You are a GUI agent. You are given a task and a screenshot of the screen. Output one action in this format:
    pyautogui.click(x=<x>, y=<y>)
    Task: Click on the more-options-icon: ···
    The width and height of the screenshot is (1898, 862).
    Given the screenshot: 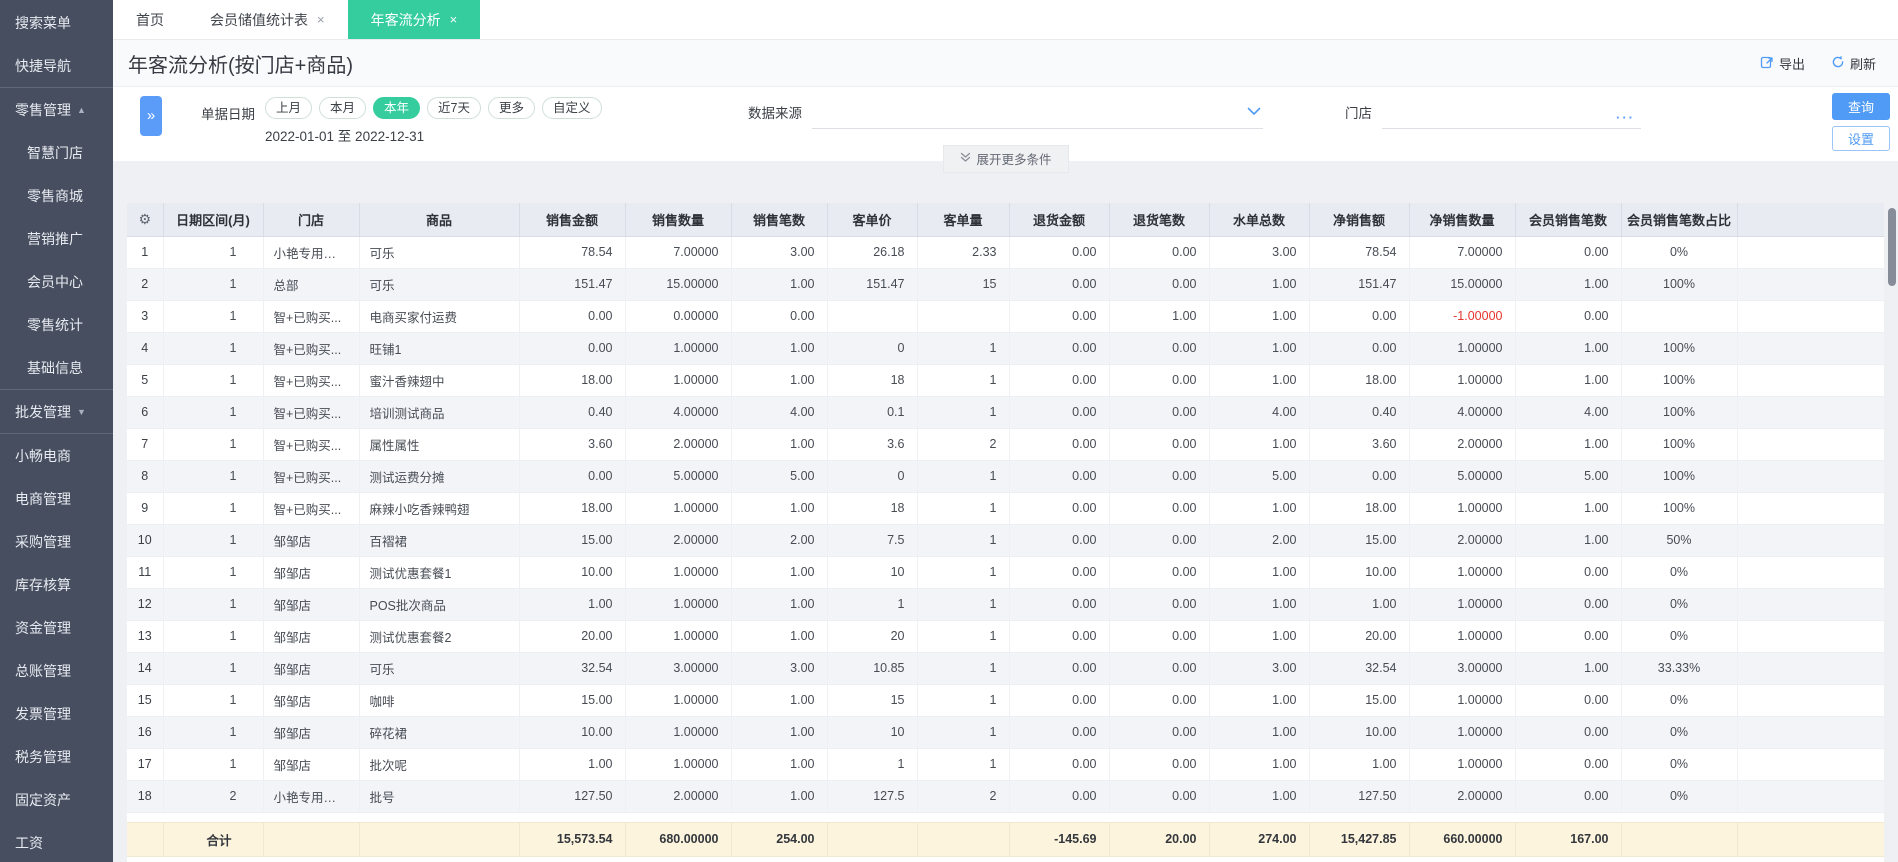 What is the action you would take?
    pyautogui.click(x=1625, y=117)
    